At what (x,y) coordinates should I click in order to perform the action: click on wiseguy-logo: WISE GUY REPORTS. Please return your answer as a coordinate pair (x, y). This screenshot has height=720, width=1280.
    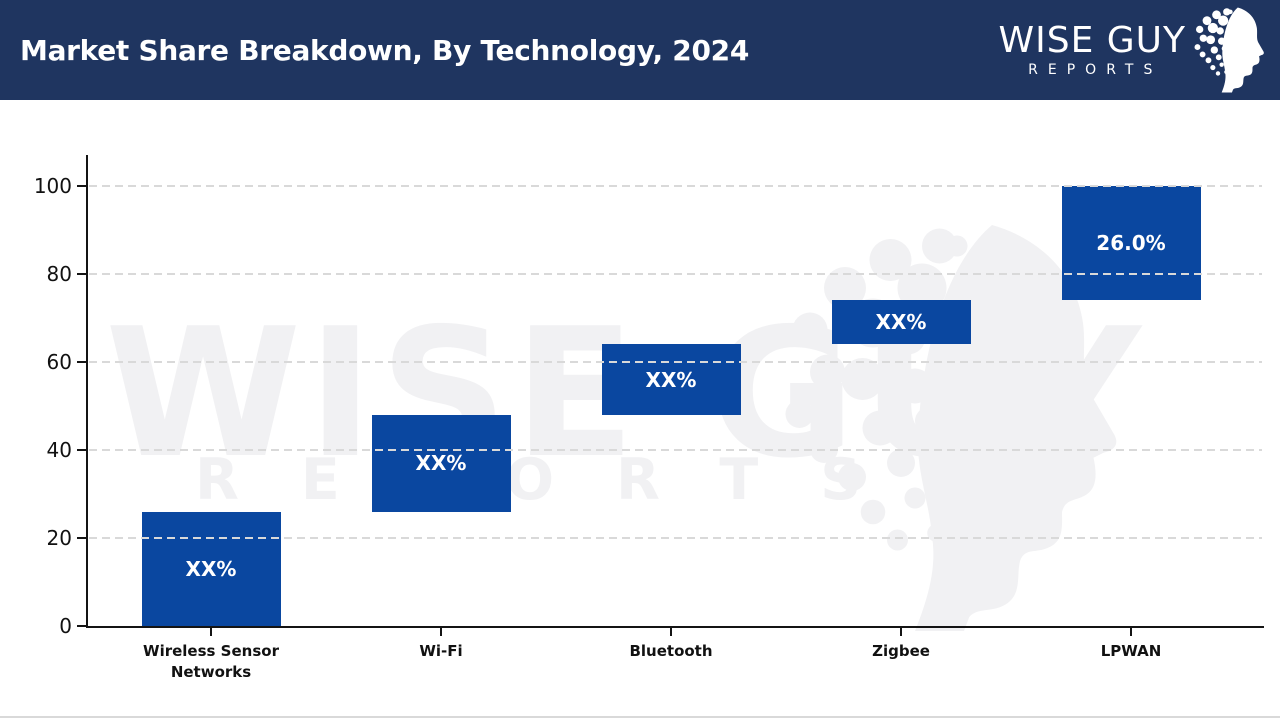
    Looking at the image, I should click on (1133, 50).